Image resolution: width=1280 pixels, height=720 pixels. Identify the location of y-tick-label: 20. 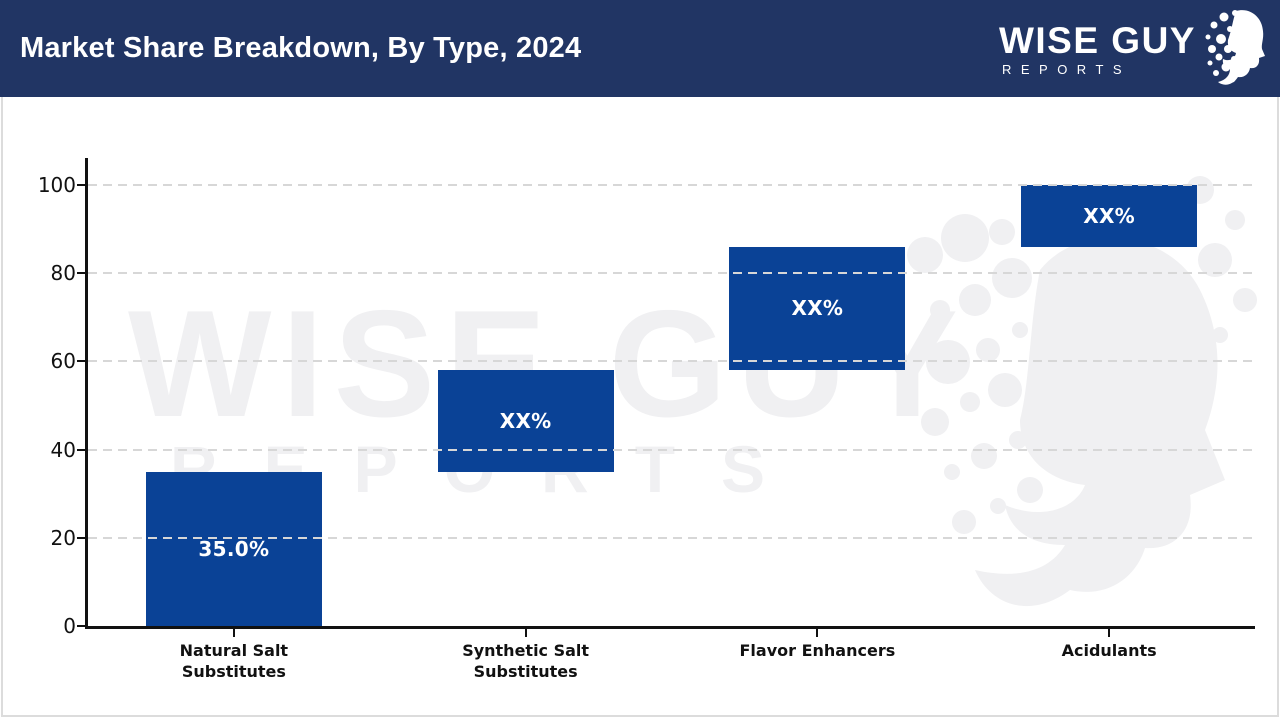
(63, 537).